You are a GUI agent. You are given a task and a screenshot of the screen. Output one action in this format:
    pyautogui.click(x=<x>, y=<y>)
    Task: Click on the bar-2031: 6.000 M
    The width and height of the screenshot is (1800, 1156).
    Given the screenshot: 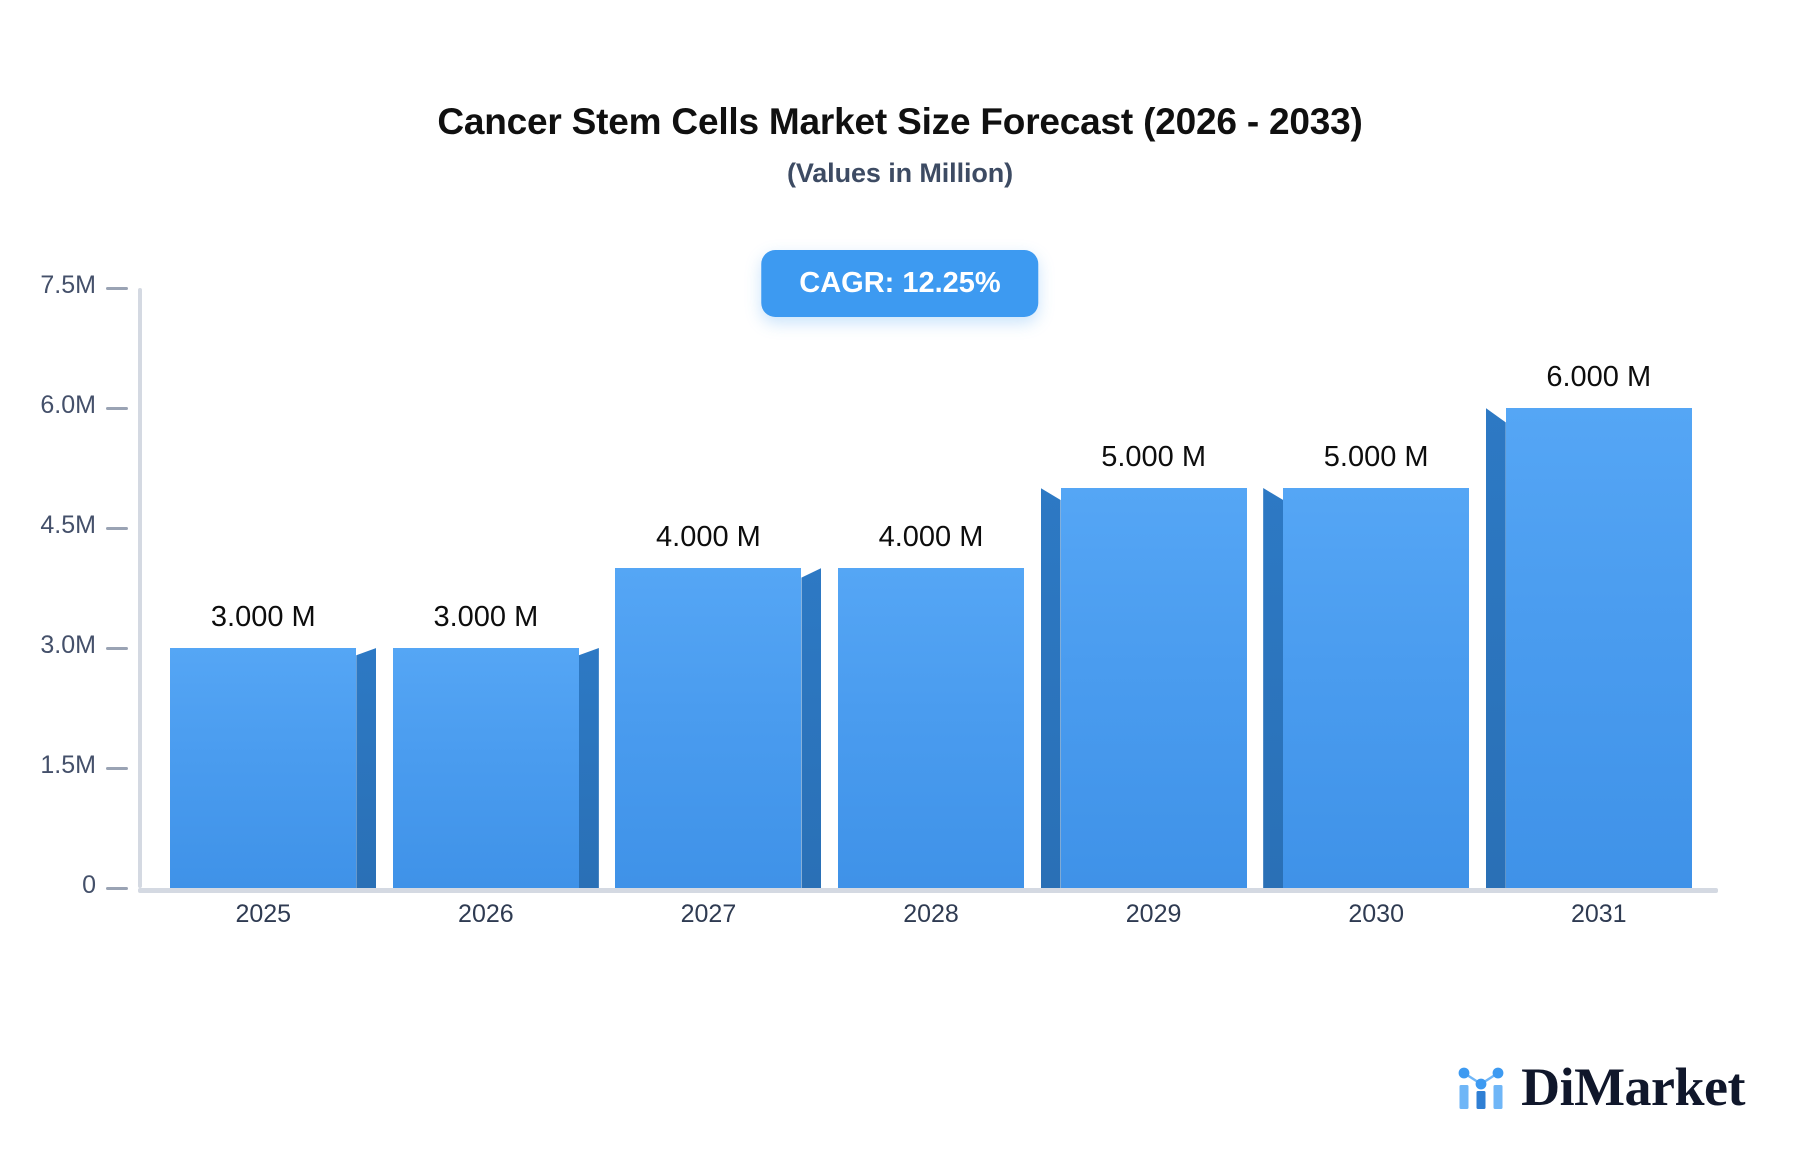 What is the action you would take?
    pyautogui.click(x=1588, y=624)
    